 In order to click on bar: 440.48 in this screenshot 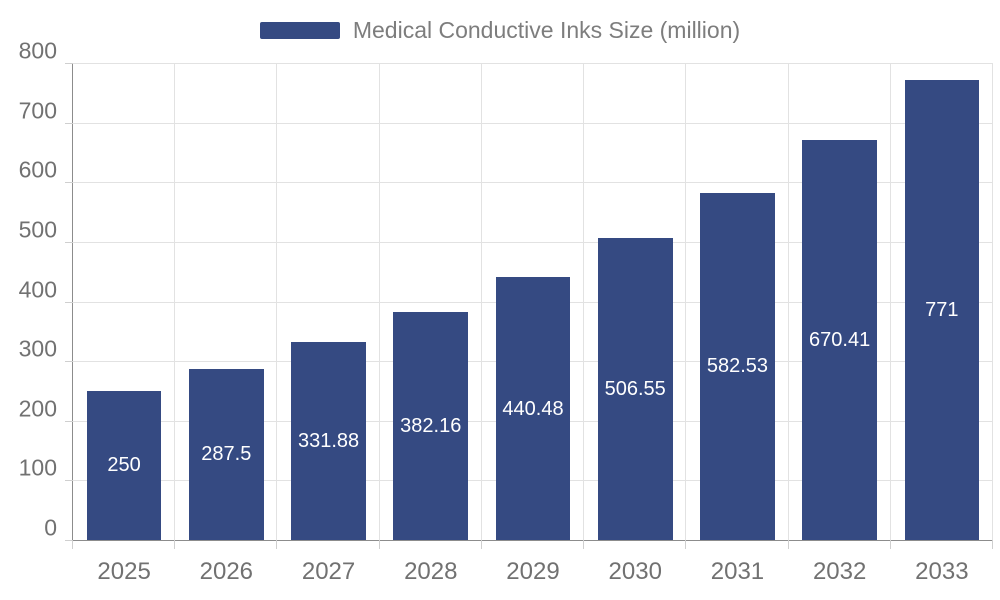, I will do `click(533, 408)`.